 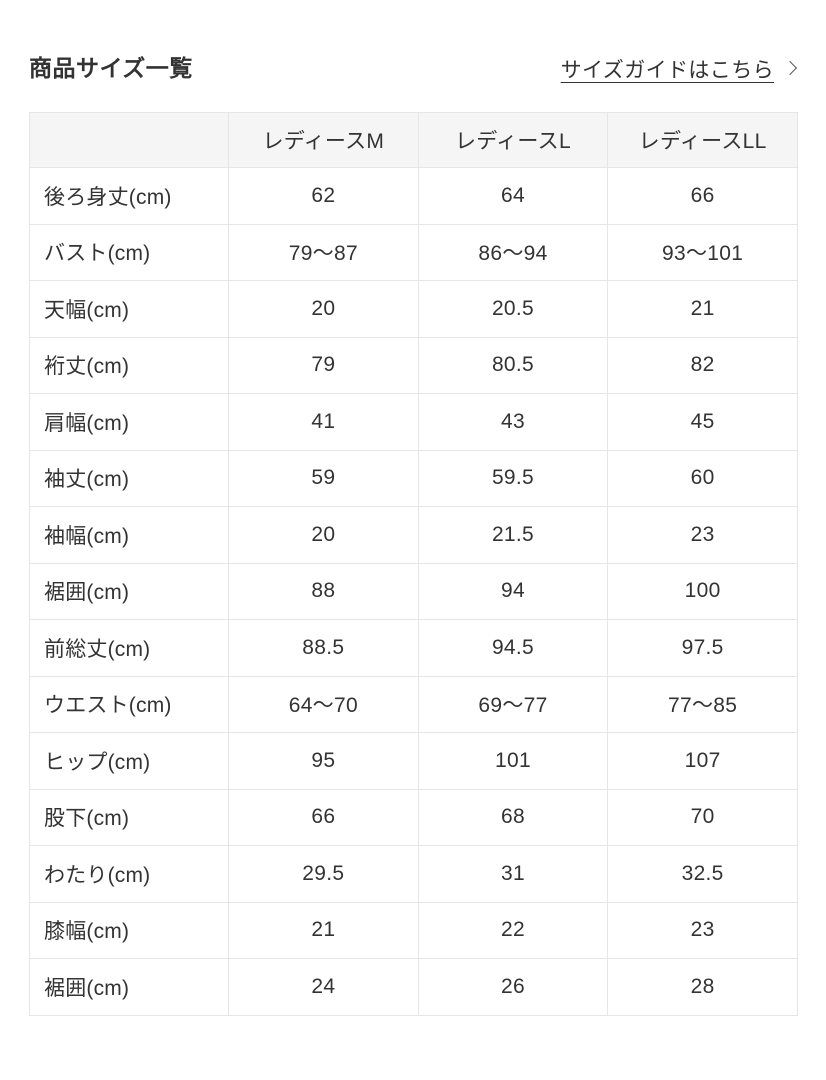 What do you see at coordinates (702, 365) in the screenshot?
I see `measurement-value: 82` at bounding box center [702, 365].